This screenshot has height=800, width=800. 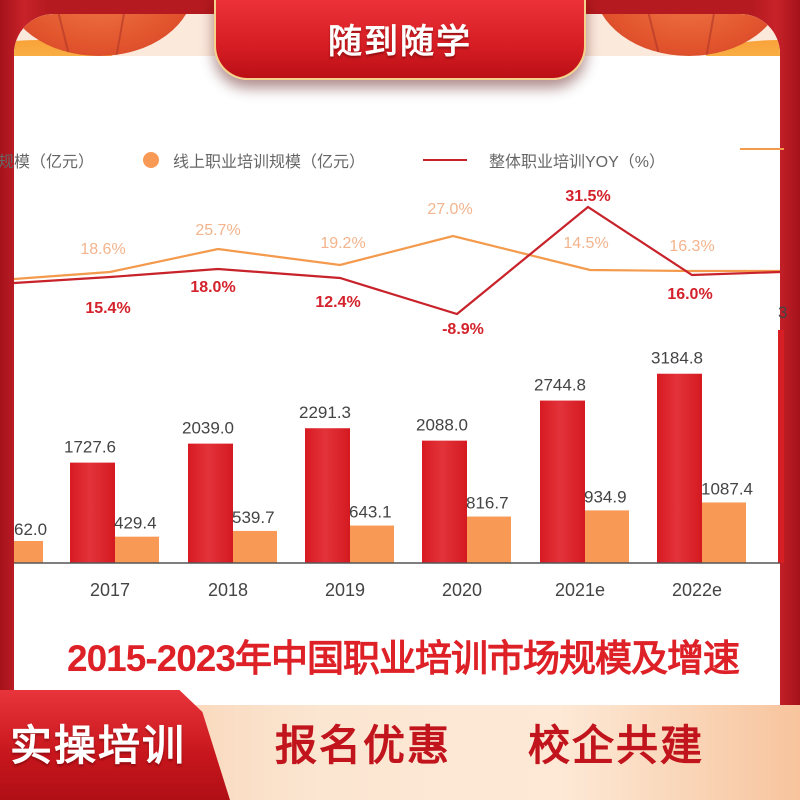 I want to click on label-online-yoy: 27.0%, so click(x=449, y=209).